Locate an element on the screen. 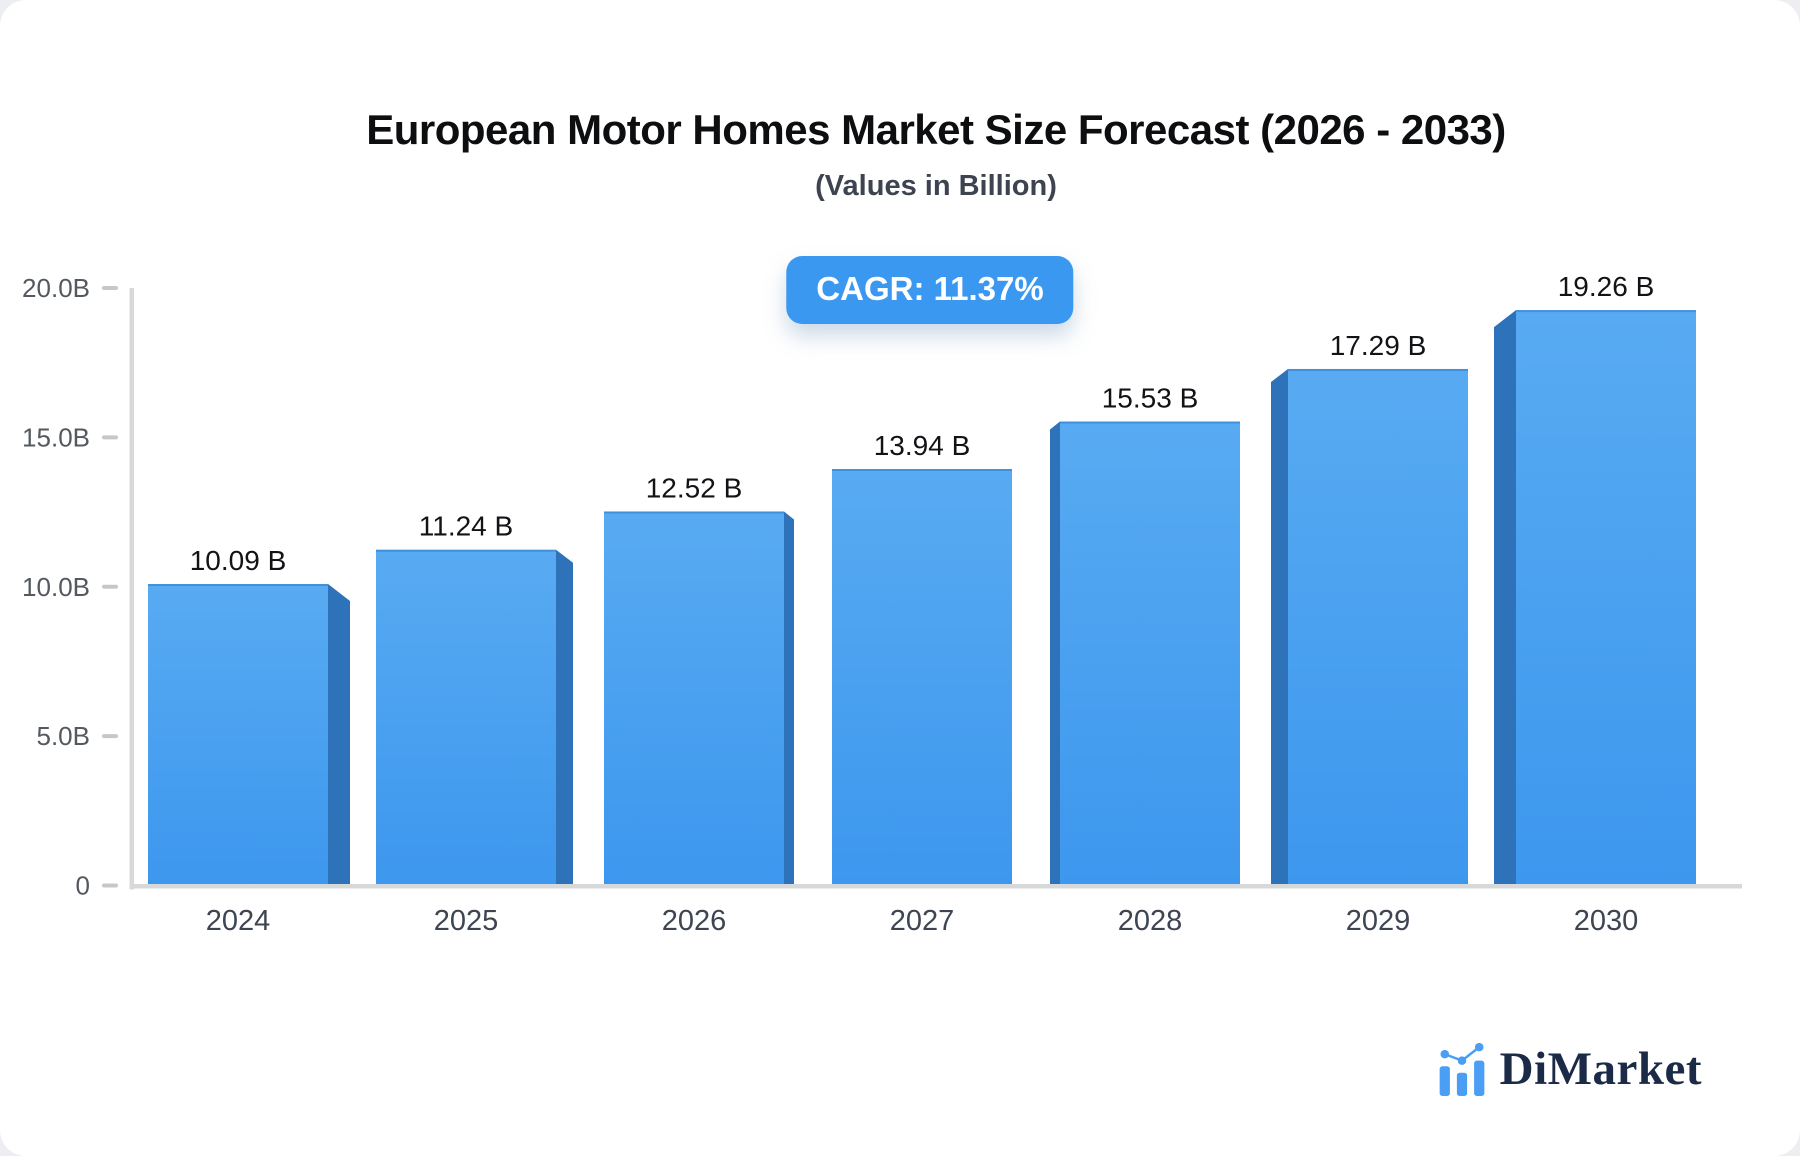 The width and height of the screenshot is (1800, 1156). x-tick-label: 2029 is located at coordinates (1378, 921).